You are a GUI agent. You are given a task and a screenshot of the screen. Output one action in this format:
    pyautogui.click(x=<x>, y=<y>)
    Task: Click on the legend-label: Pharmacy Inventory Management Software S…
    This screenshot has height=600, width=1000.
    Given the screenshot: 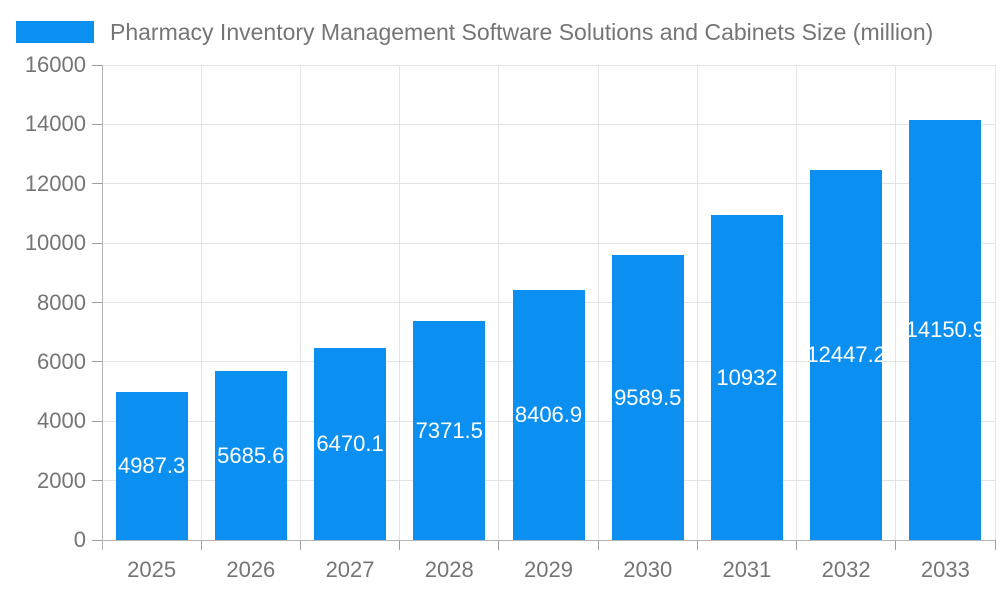 What is the action you would take?
    pyautogui.click(x=522, y=32)
    